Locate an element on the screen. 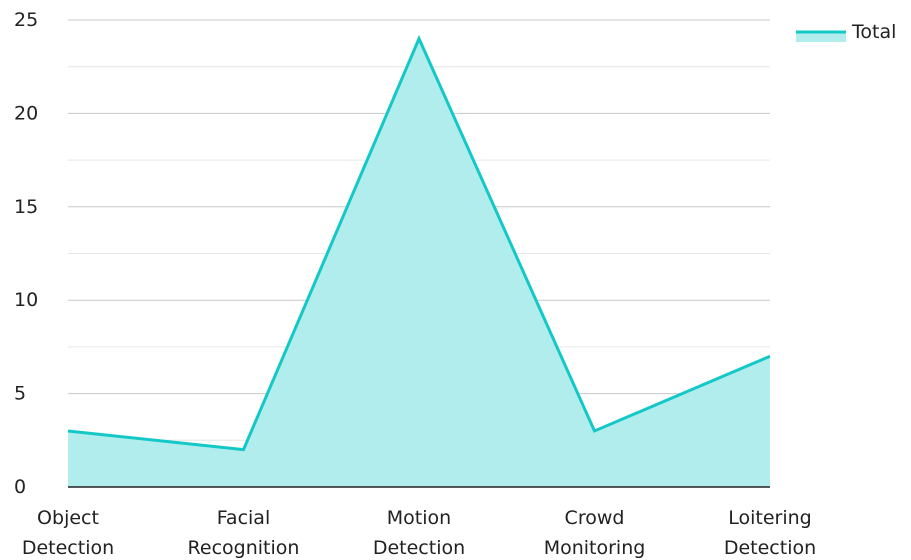 The height and width of the screenshot is (560, 911). legend: Total is located at coordinates (846, 32).